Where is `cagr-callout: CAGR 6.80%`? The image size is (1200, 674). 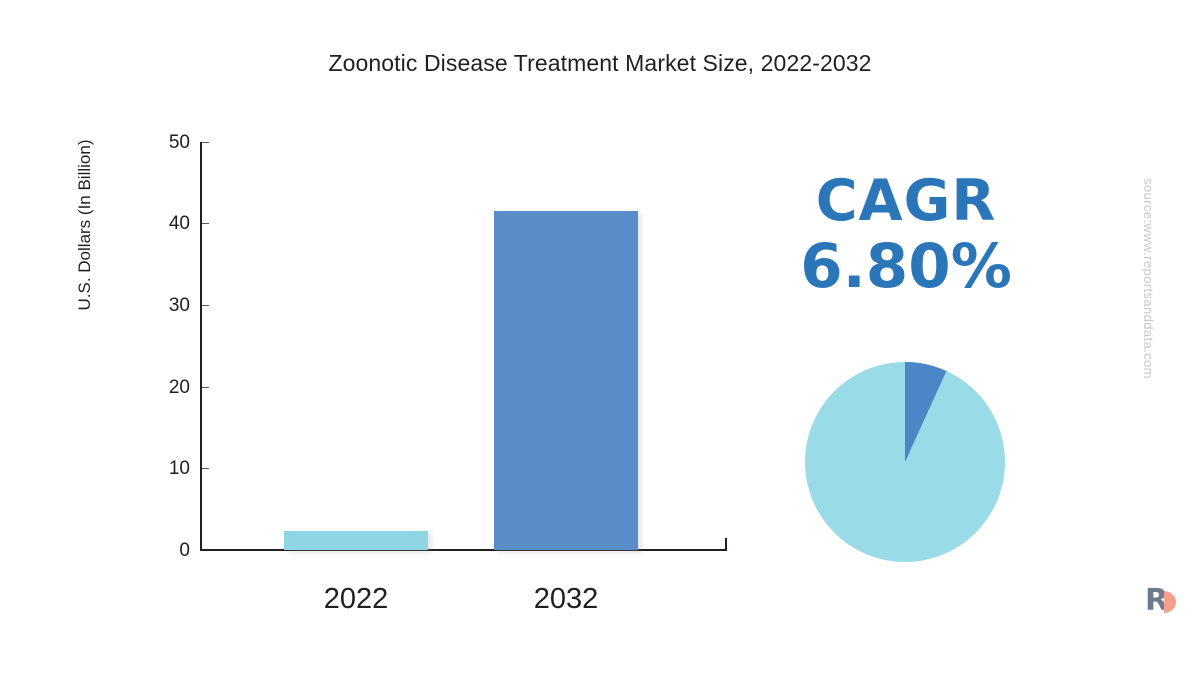 cagr-callout: CAGR 6.80% is located at coordinates (906, 235).